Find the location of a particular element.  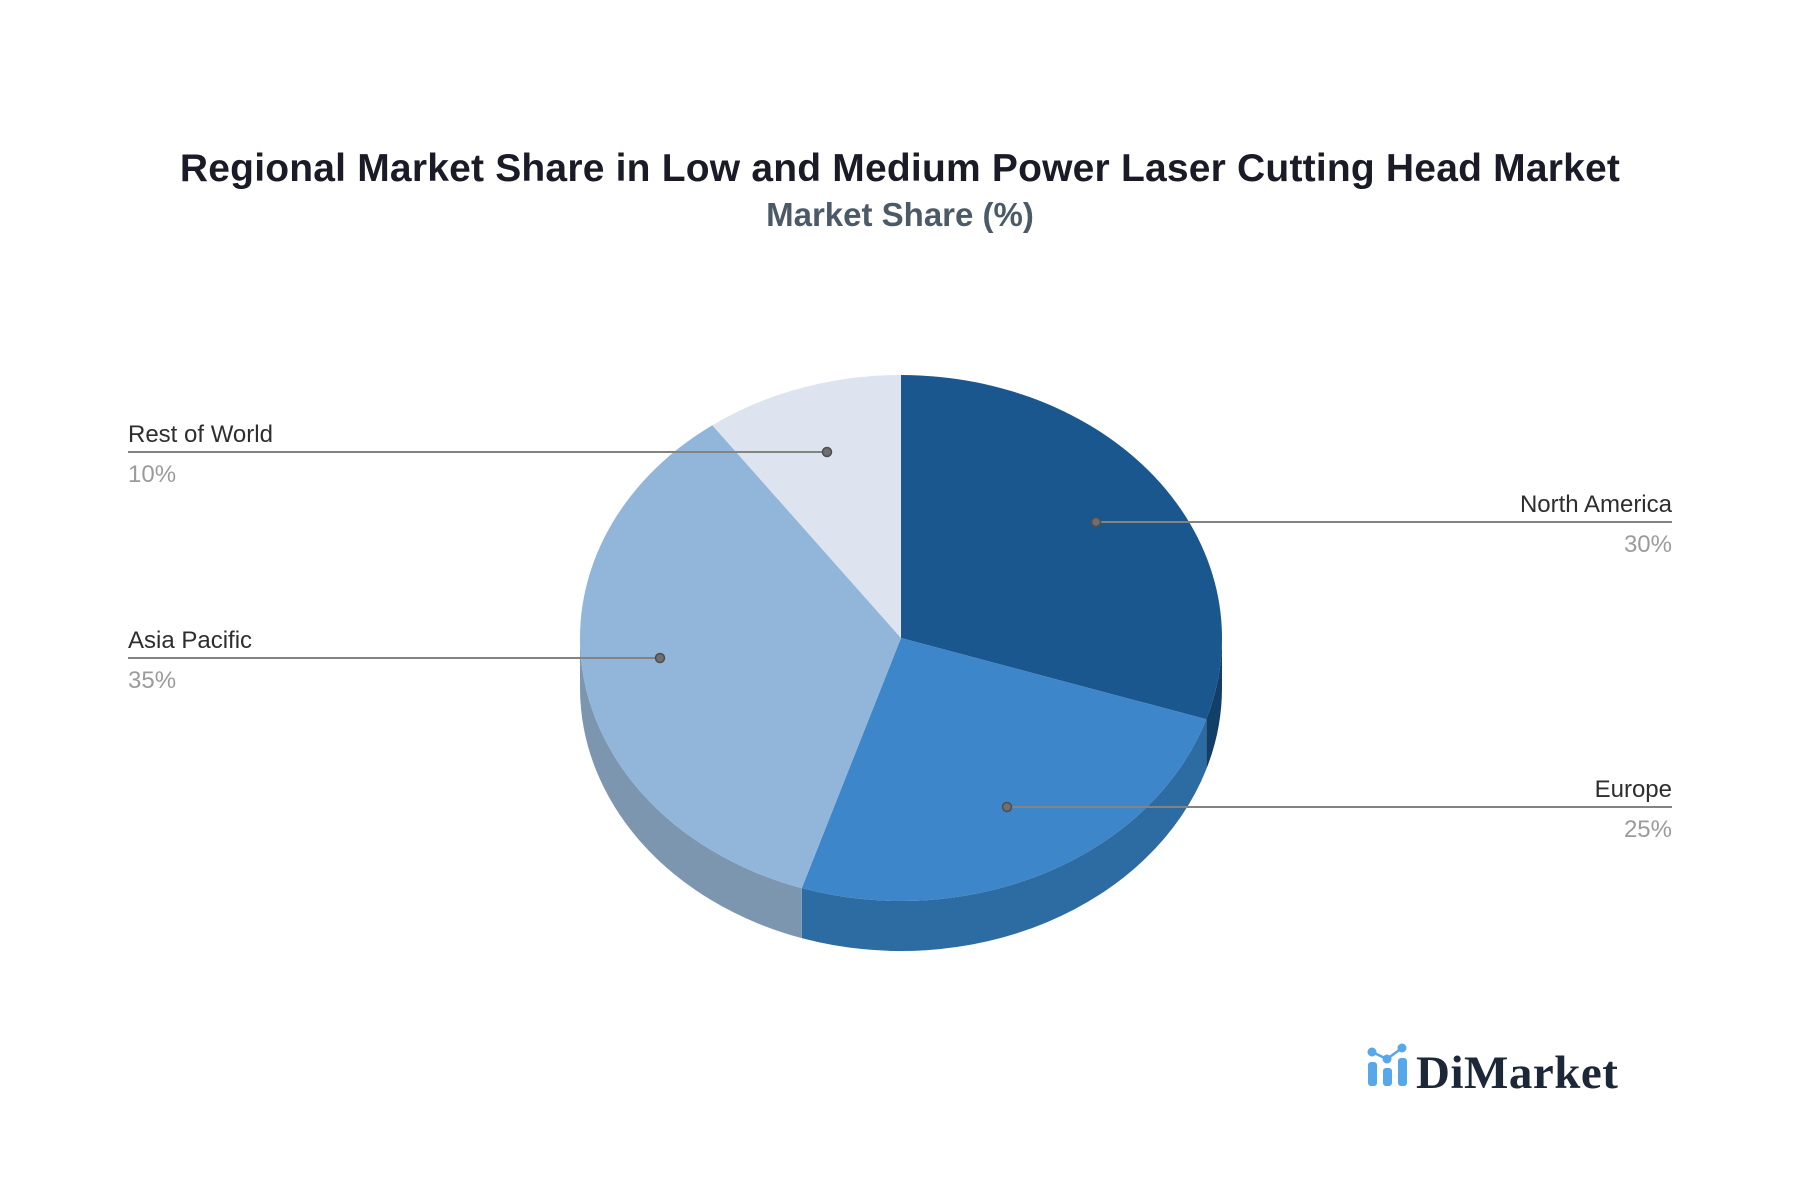

callout-label-asia-pacific: Asia Pacific is located at coordinates (190, 640).